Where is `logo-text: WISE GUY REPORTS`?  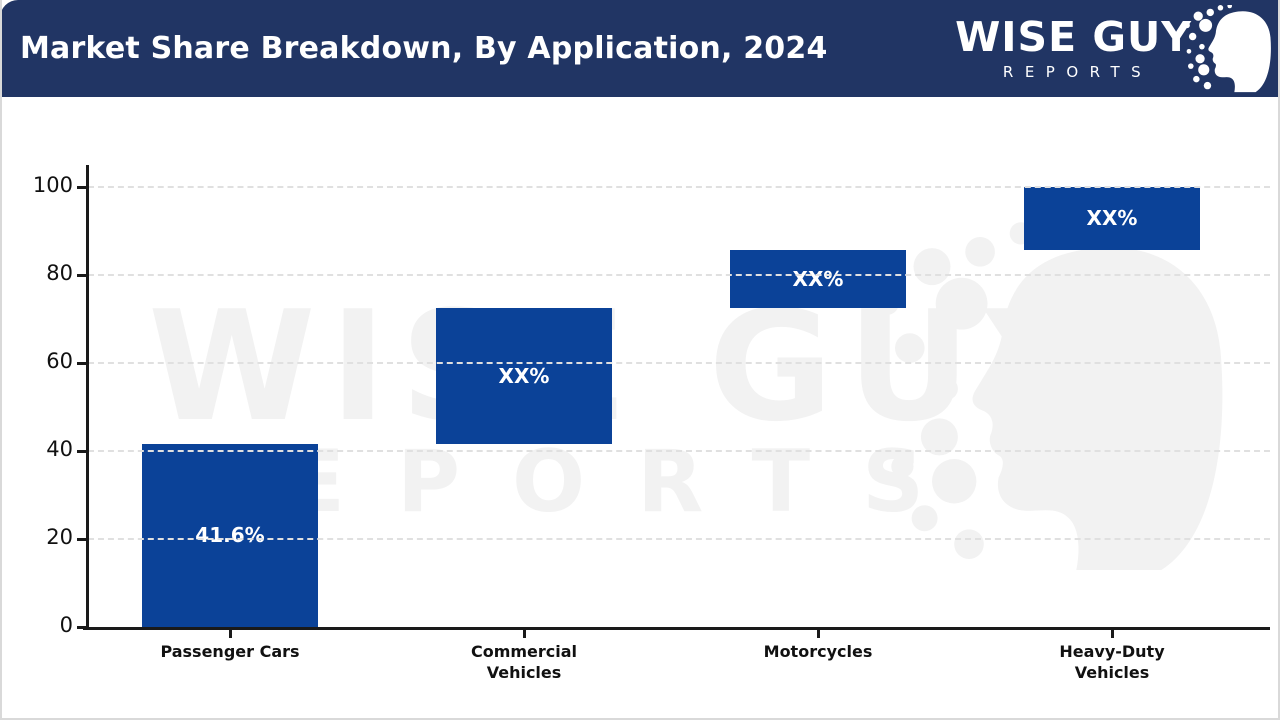 logo-text: WISE GUY REPORTS is located at coordinates (1073, 47).